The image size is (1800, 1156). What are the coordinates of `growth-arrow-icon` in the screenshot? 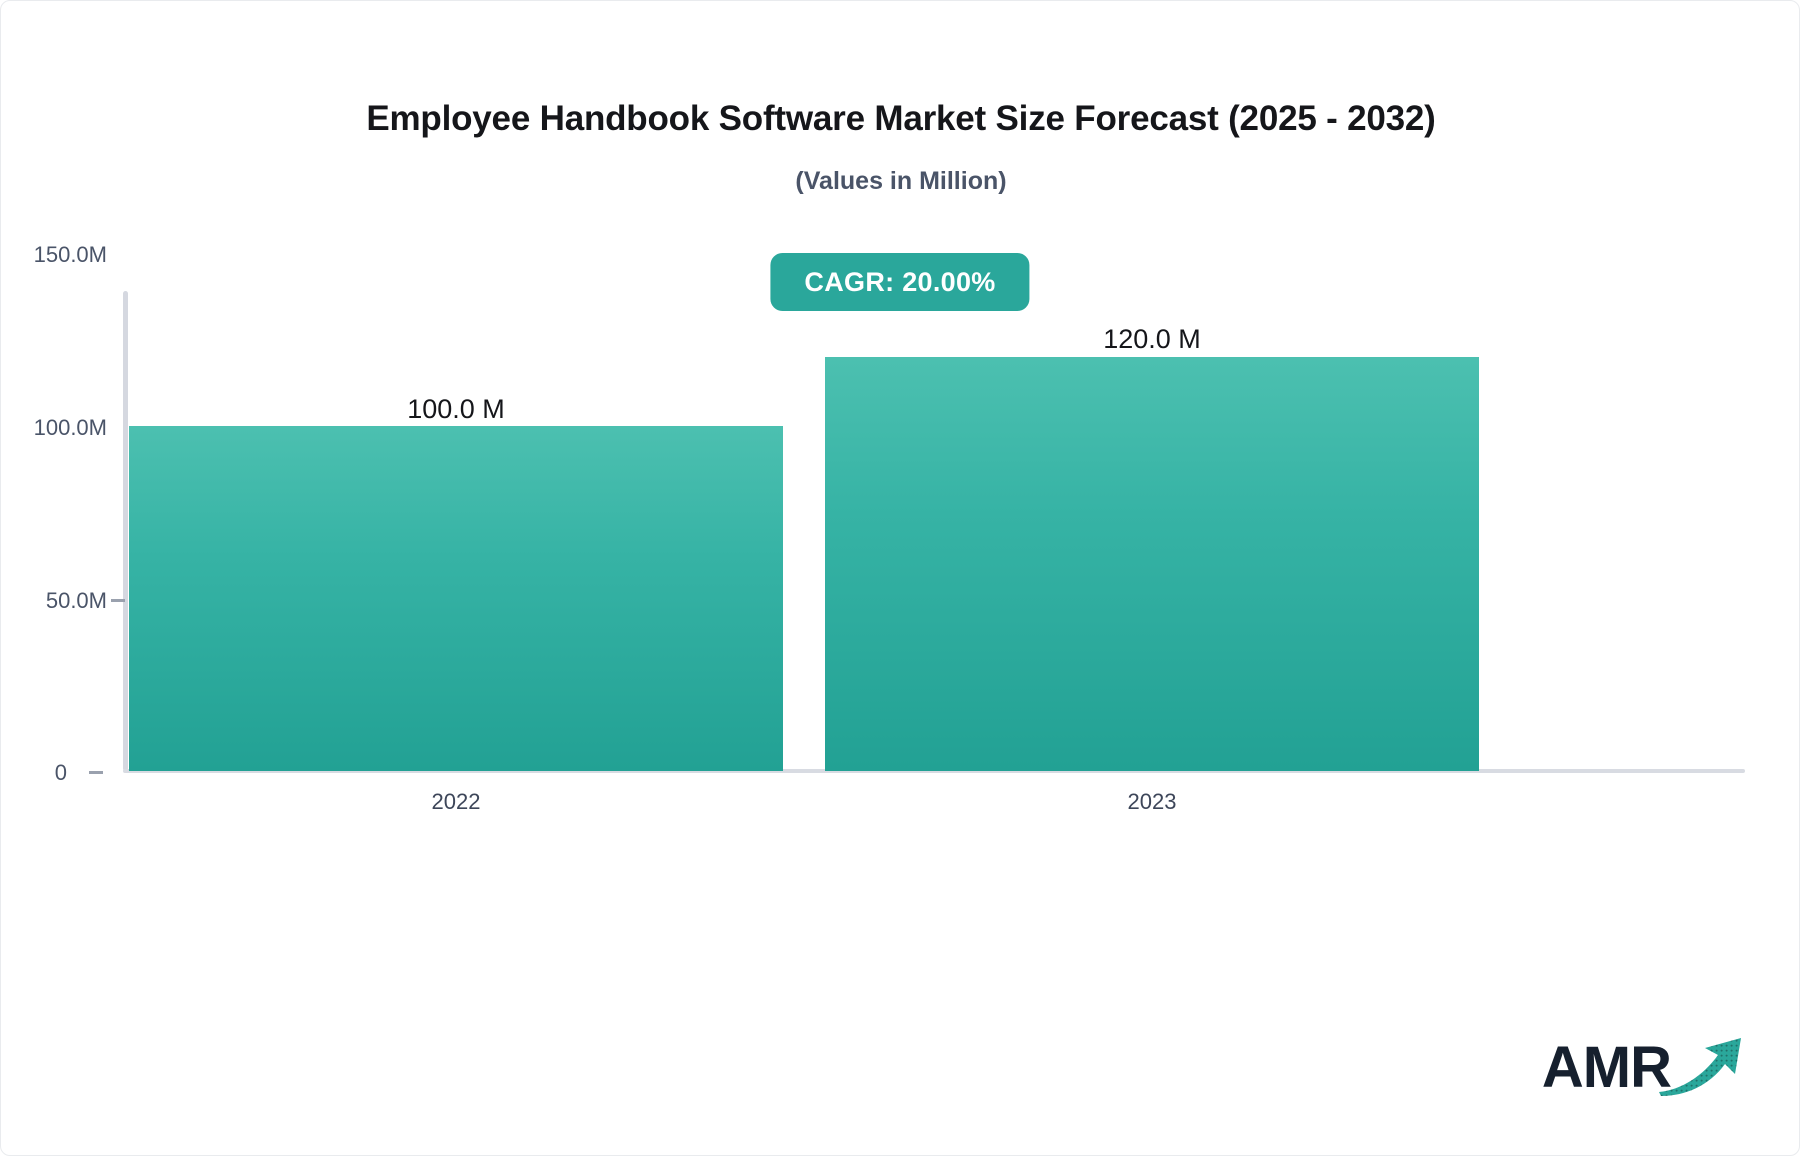 It's located at (1701, 1067).